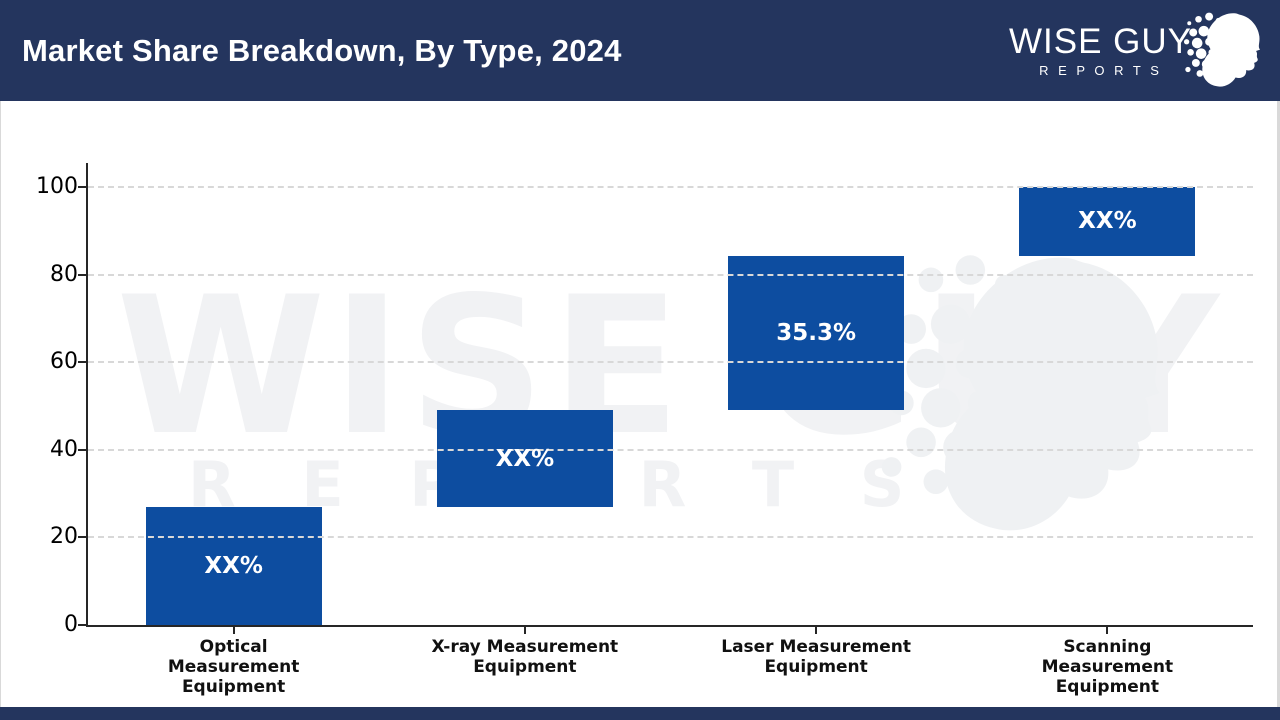  I want to click on logo-text: WISE GUY R E P O R T S, so click(1100, 50).